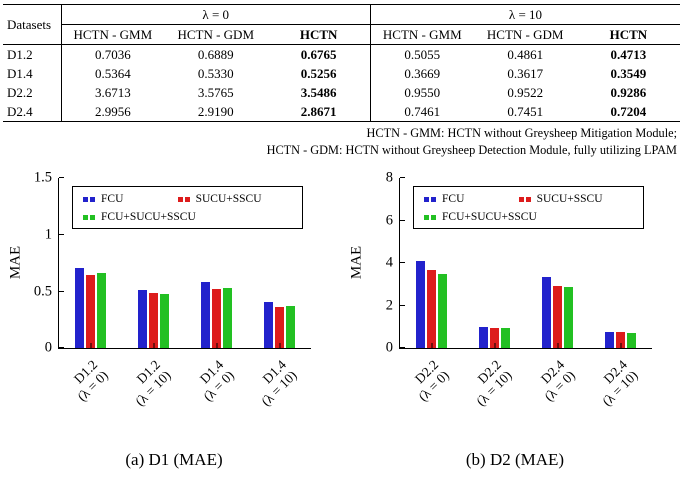  What do you see at coordinates (628, 111) in the screenshot?
I see `value-cell: 0.7204` at bounding box center [628, 111].